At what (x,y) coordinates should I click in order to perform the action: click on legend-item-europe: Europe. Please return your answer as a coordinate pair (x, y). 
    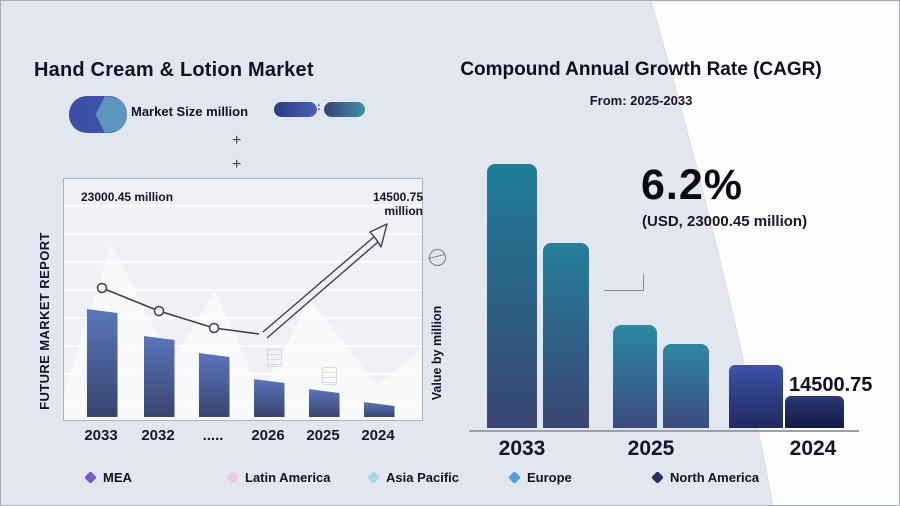
    Looking at the image, I should click on (540, 477).